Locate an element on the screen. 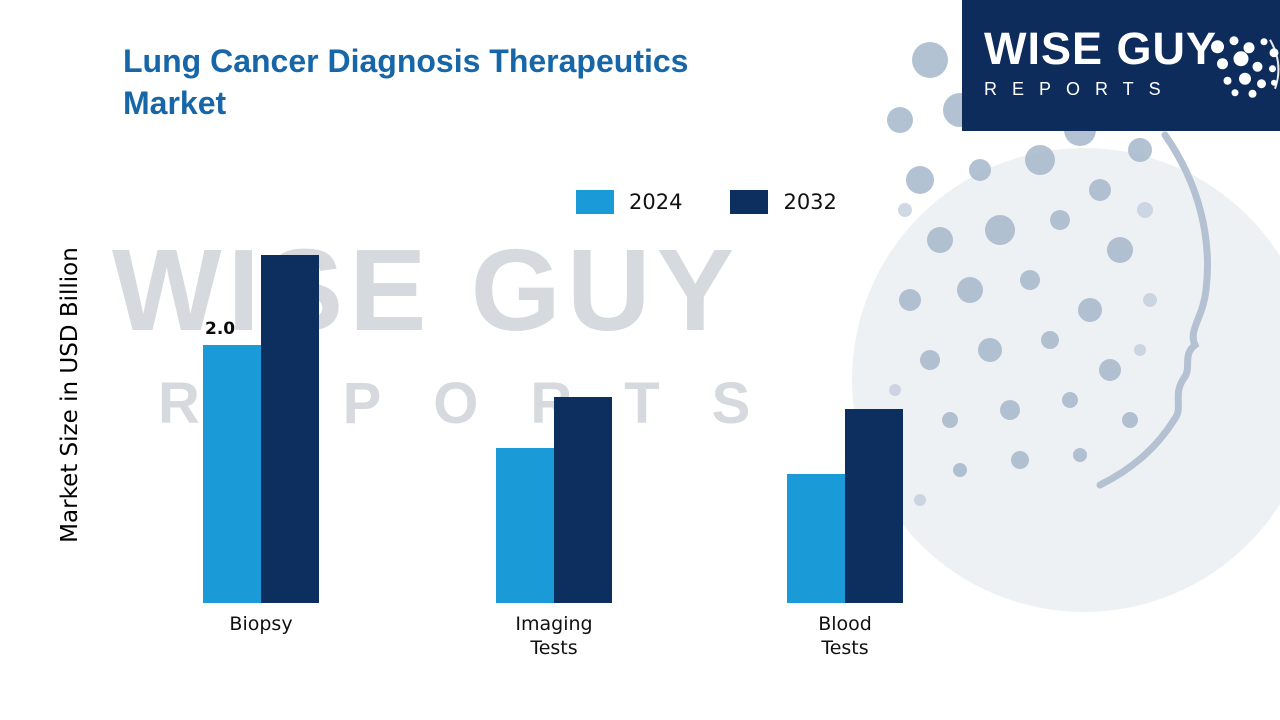 The height and width of the screenshot is (720, 1280). logo-head-dots-icon is located at coordinates (1245, 67).